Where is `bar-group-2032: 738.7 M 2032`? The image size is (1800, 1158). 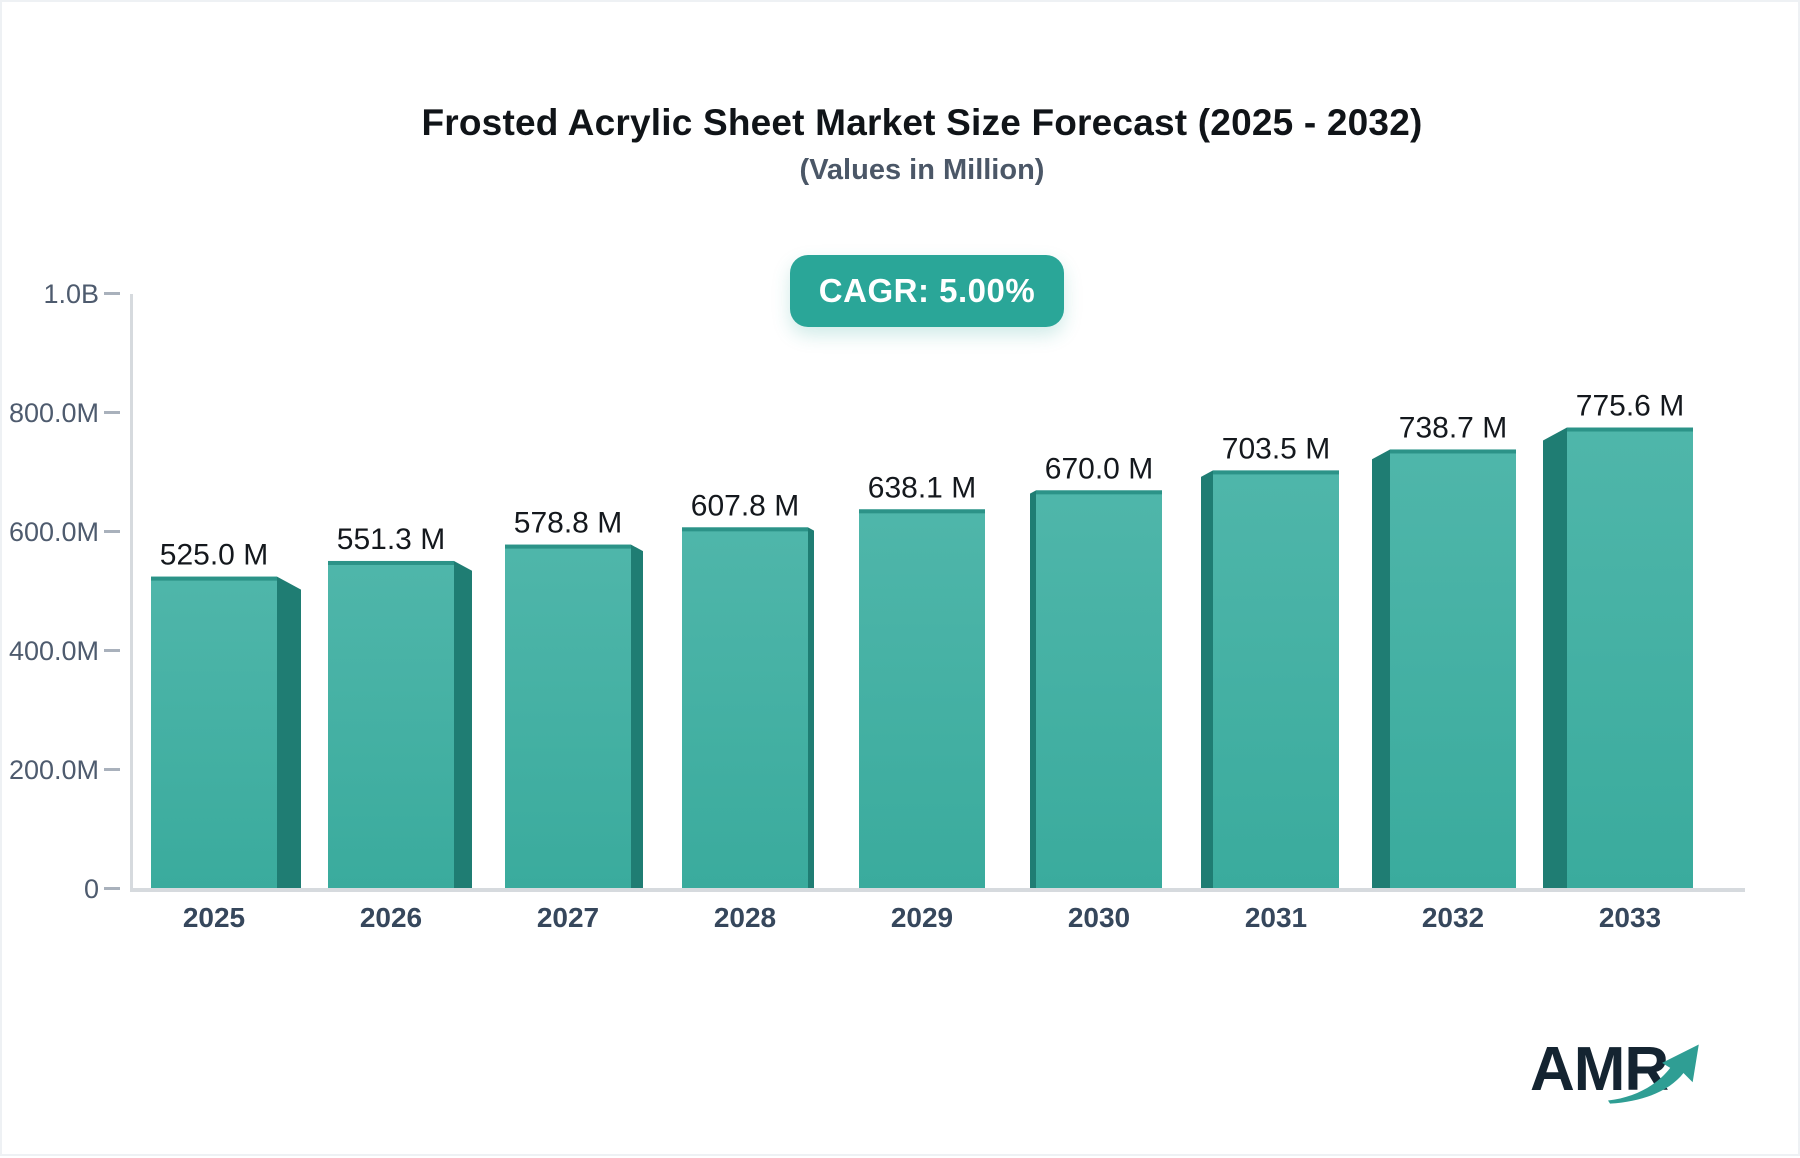 bar-group-2032: 738.7 M 2032 is located at coordinates (1444, 672).